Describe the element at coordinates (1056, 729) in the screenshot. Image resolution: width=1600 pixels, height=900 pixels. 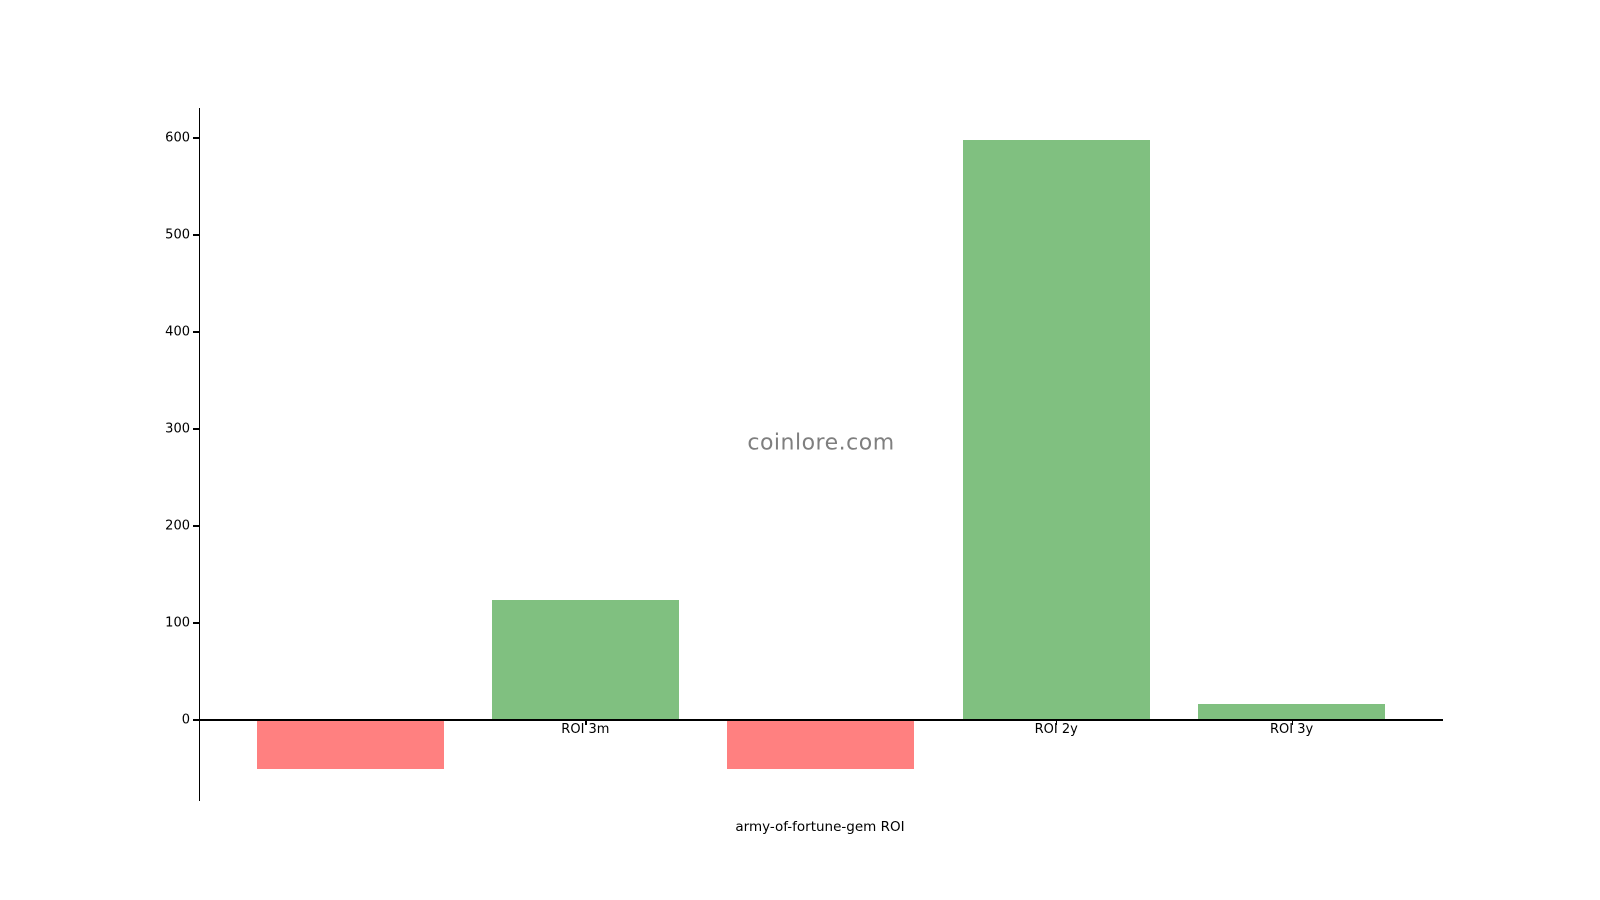
I see `x-tick-label-roi-2y: ROI 2y` at that location.